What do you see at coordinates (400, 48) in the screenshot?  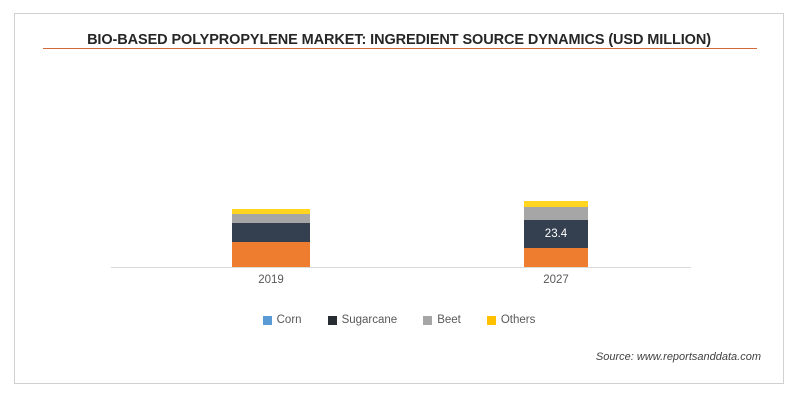 I see `title-underline-rule` at bounding box center [400, 48].